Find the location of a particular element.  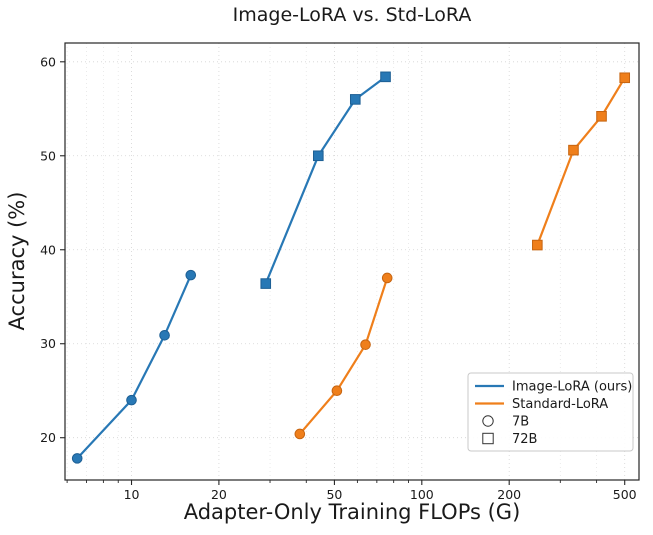

x-tick-label: 100 is located at coordinates (422, 494).